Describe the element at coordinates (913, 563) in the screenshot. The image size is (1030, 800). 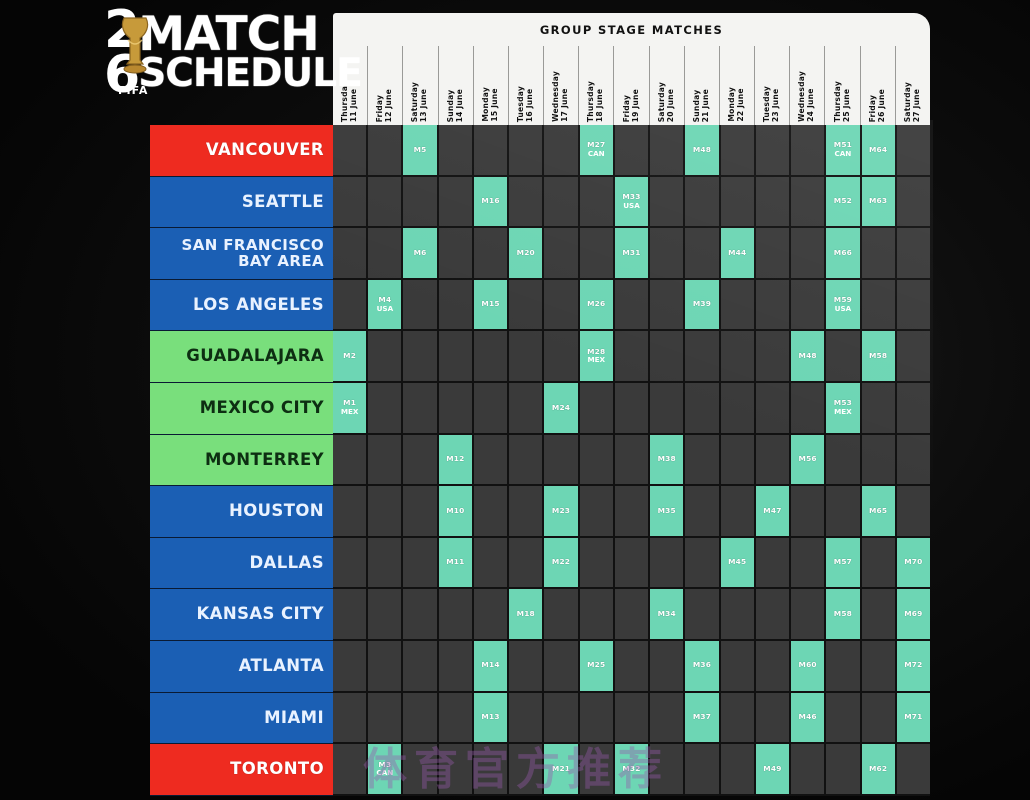
I see `match-cell: M70` at that location.